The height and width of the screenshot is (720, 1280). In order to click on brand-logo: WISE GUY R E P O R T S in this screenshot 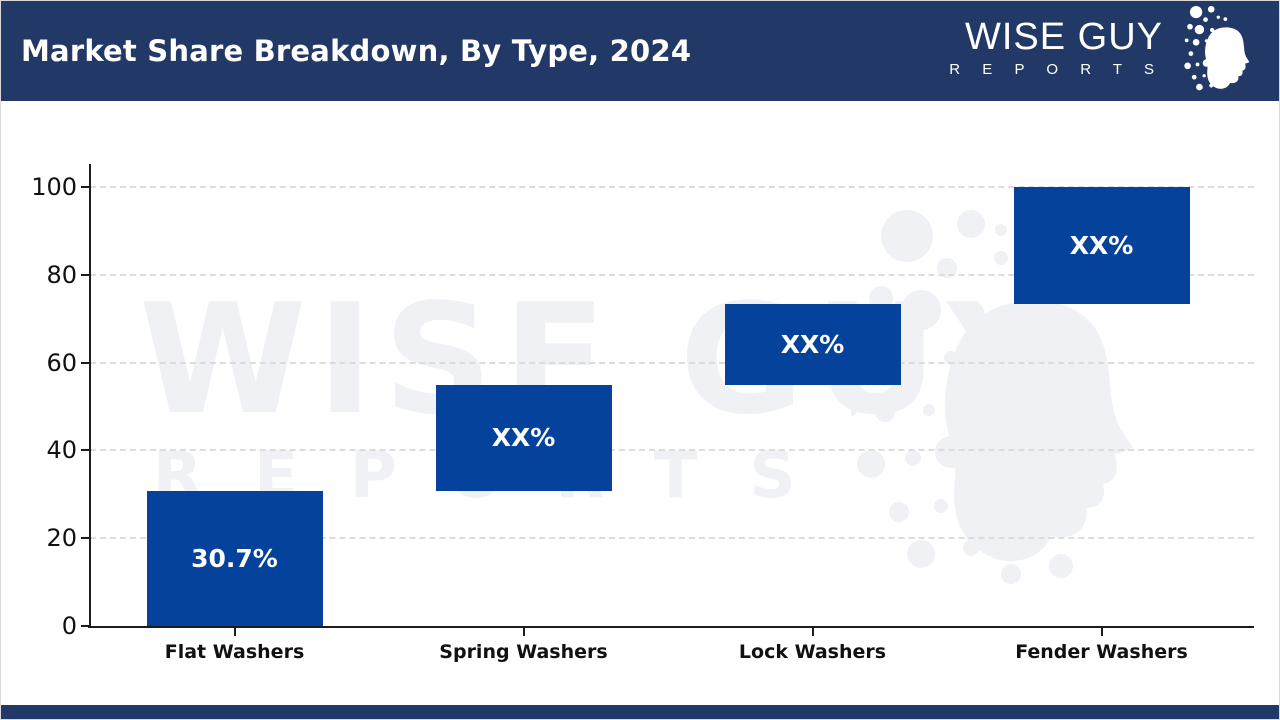, I will do `click(1056, 47)`.